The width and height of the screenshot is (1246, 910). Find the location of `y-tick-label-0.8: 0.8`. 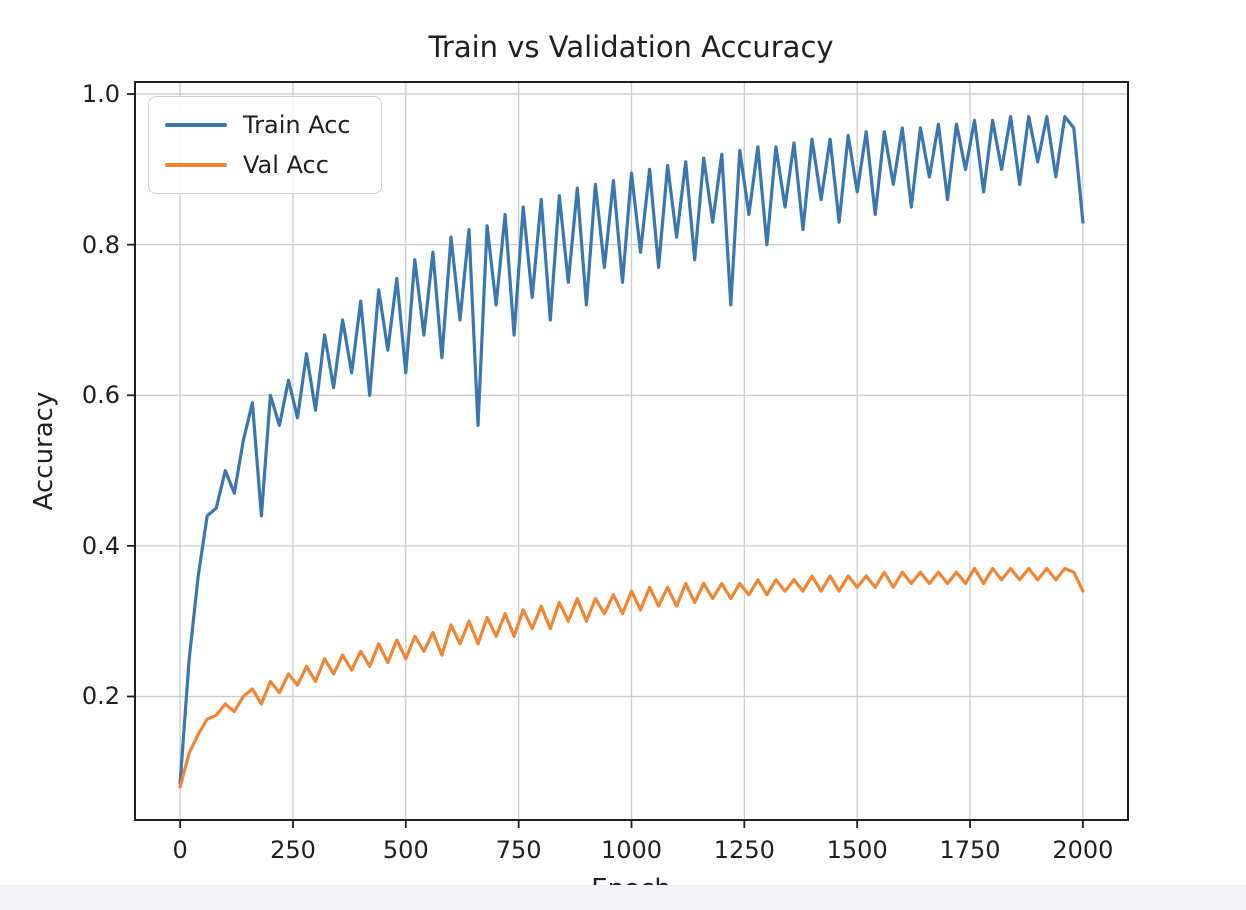

y-tick-label-0.8: 0.8 is located at coordinates (100, 244).